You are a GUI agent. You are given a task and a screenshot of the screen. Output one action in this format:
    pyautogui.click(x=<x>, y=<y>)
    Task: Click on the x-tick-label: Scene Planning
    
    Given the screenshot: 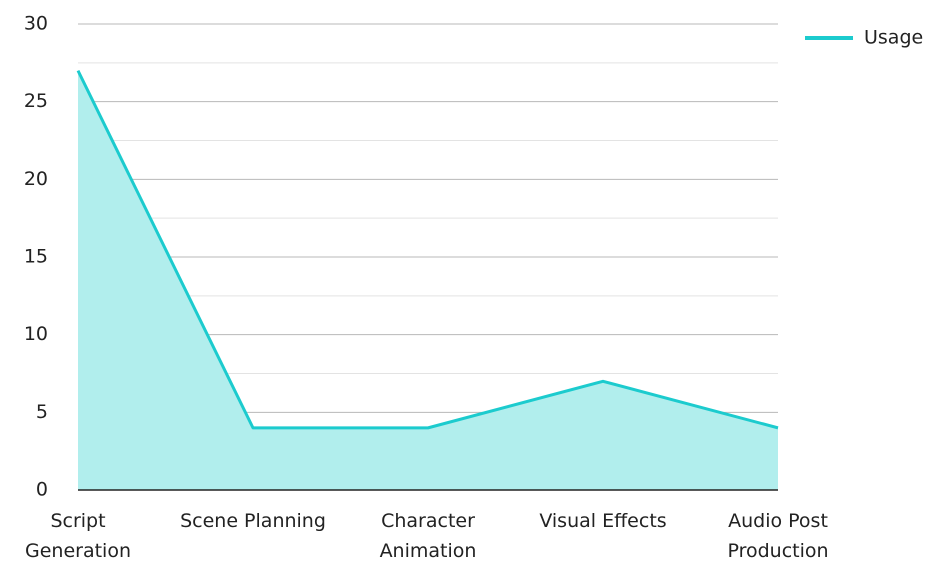 What is the action you would take?
    pyautogui.click(x=253, y=521)
    